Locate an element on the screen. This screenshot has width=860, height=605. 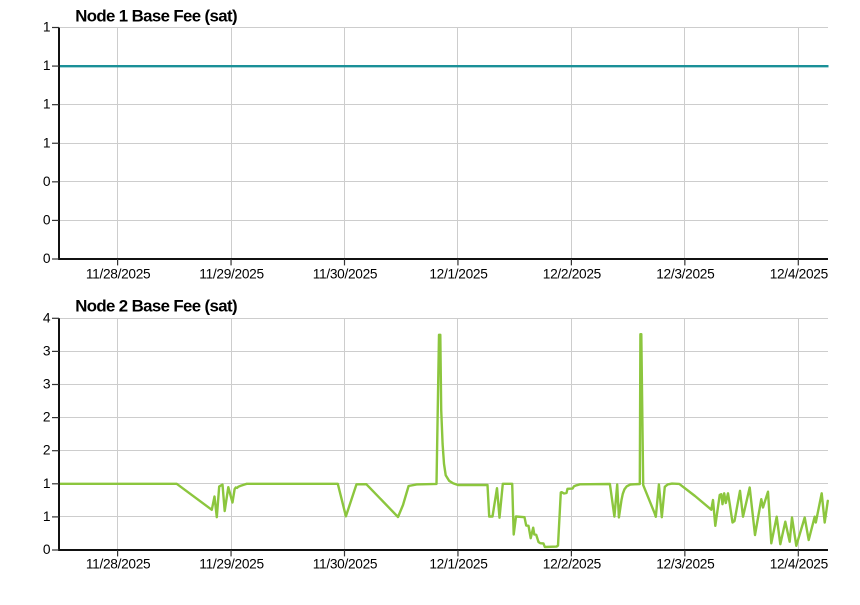
svg-text: Node 1 Base Fee (sat) is located at coordinates (156, 15).